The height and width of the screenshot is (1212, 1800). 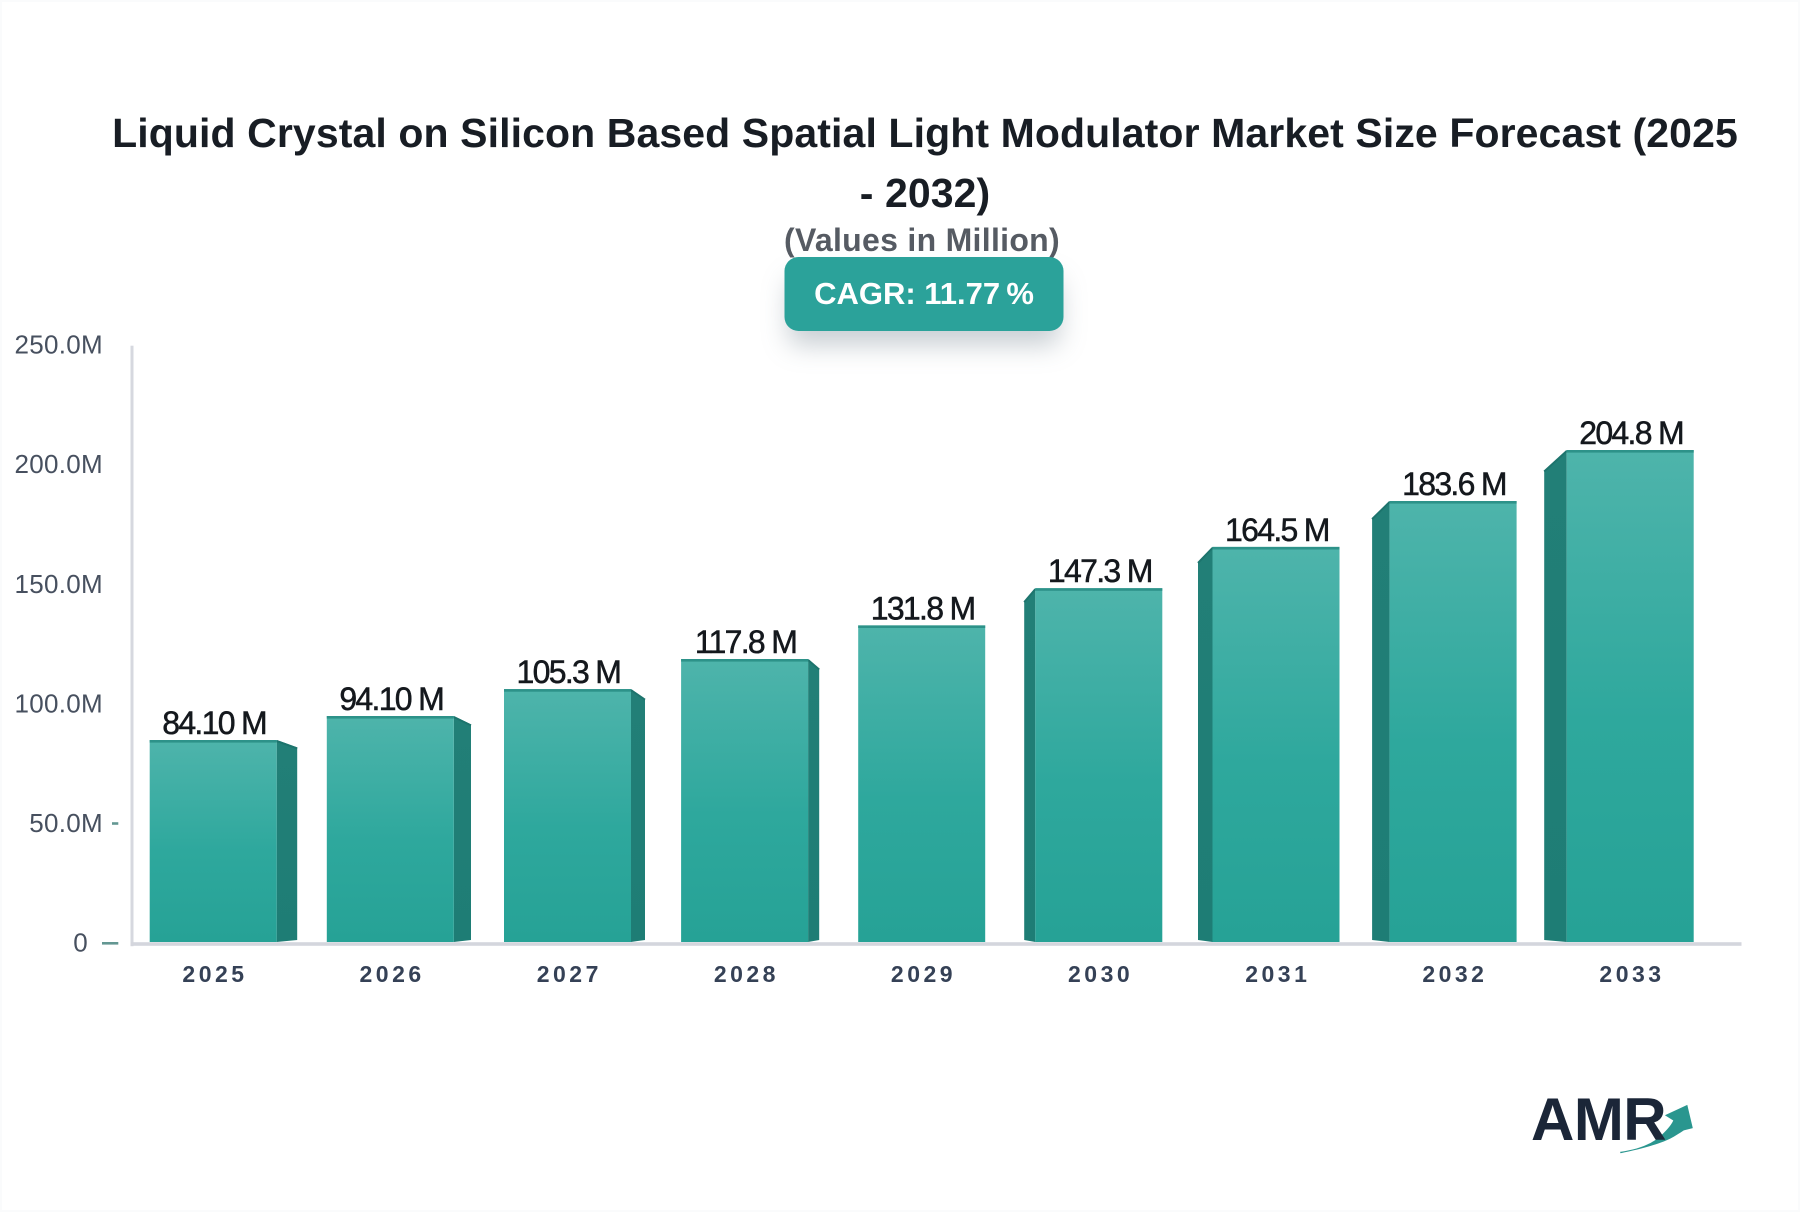 I want to click on svg-text: 50.0M, so click(x=66, y=823).